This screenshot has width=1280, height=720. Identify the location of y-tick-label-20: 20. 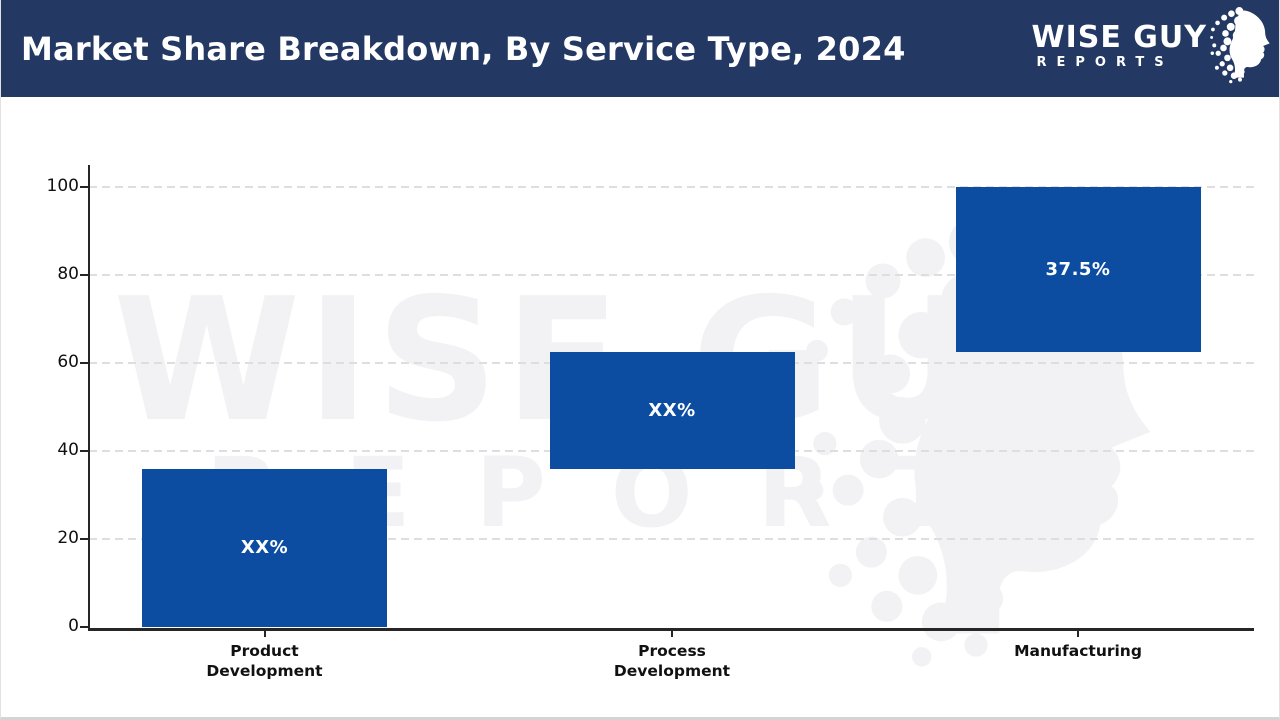
(68, 538).